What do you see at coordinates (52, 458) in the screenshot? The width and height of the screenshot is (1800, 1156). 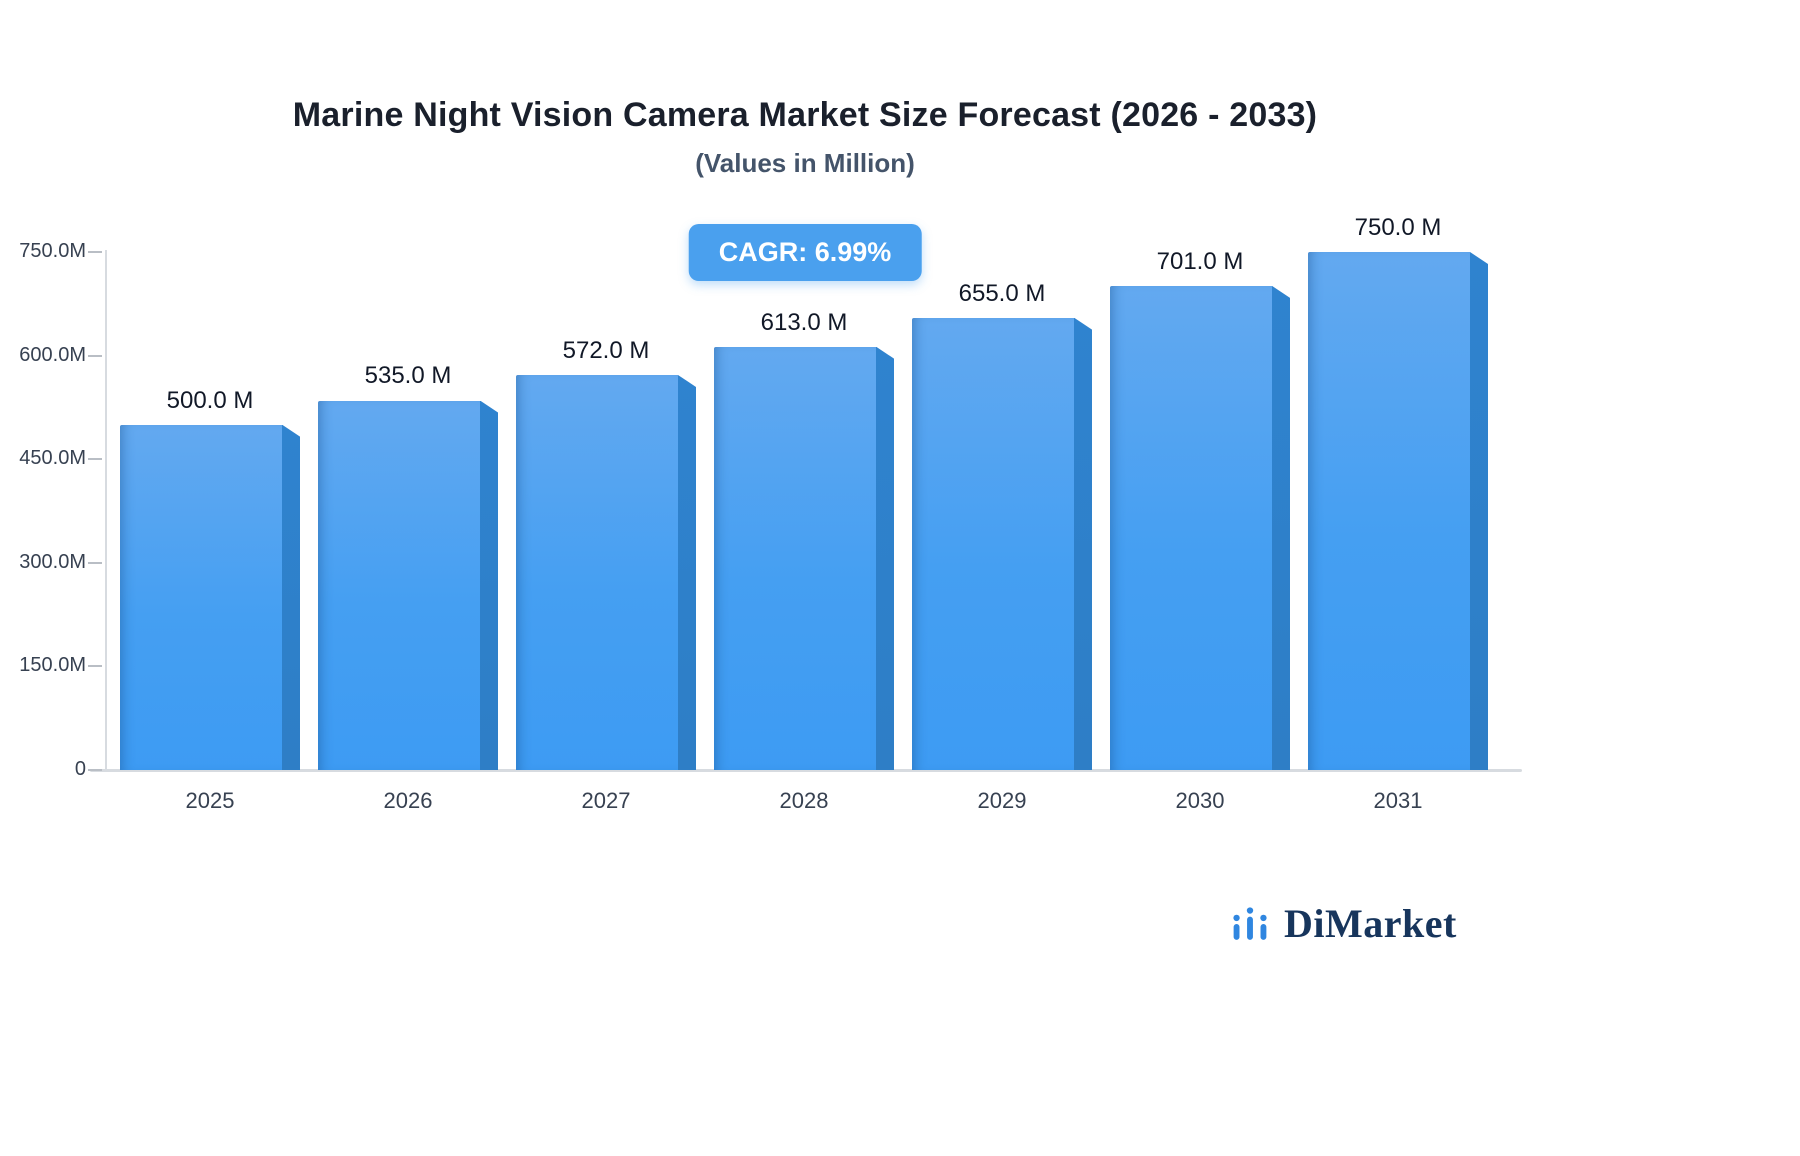 I see `y-tick-label: 450.0M` at bounding box center [52, 458].